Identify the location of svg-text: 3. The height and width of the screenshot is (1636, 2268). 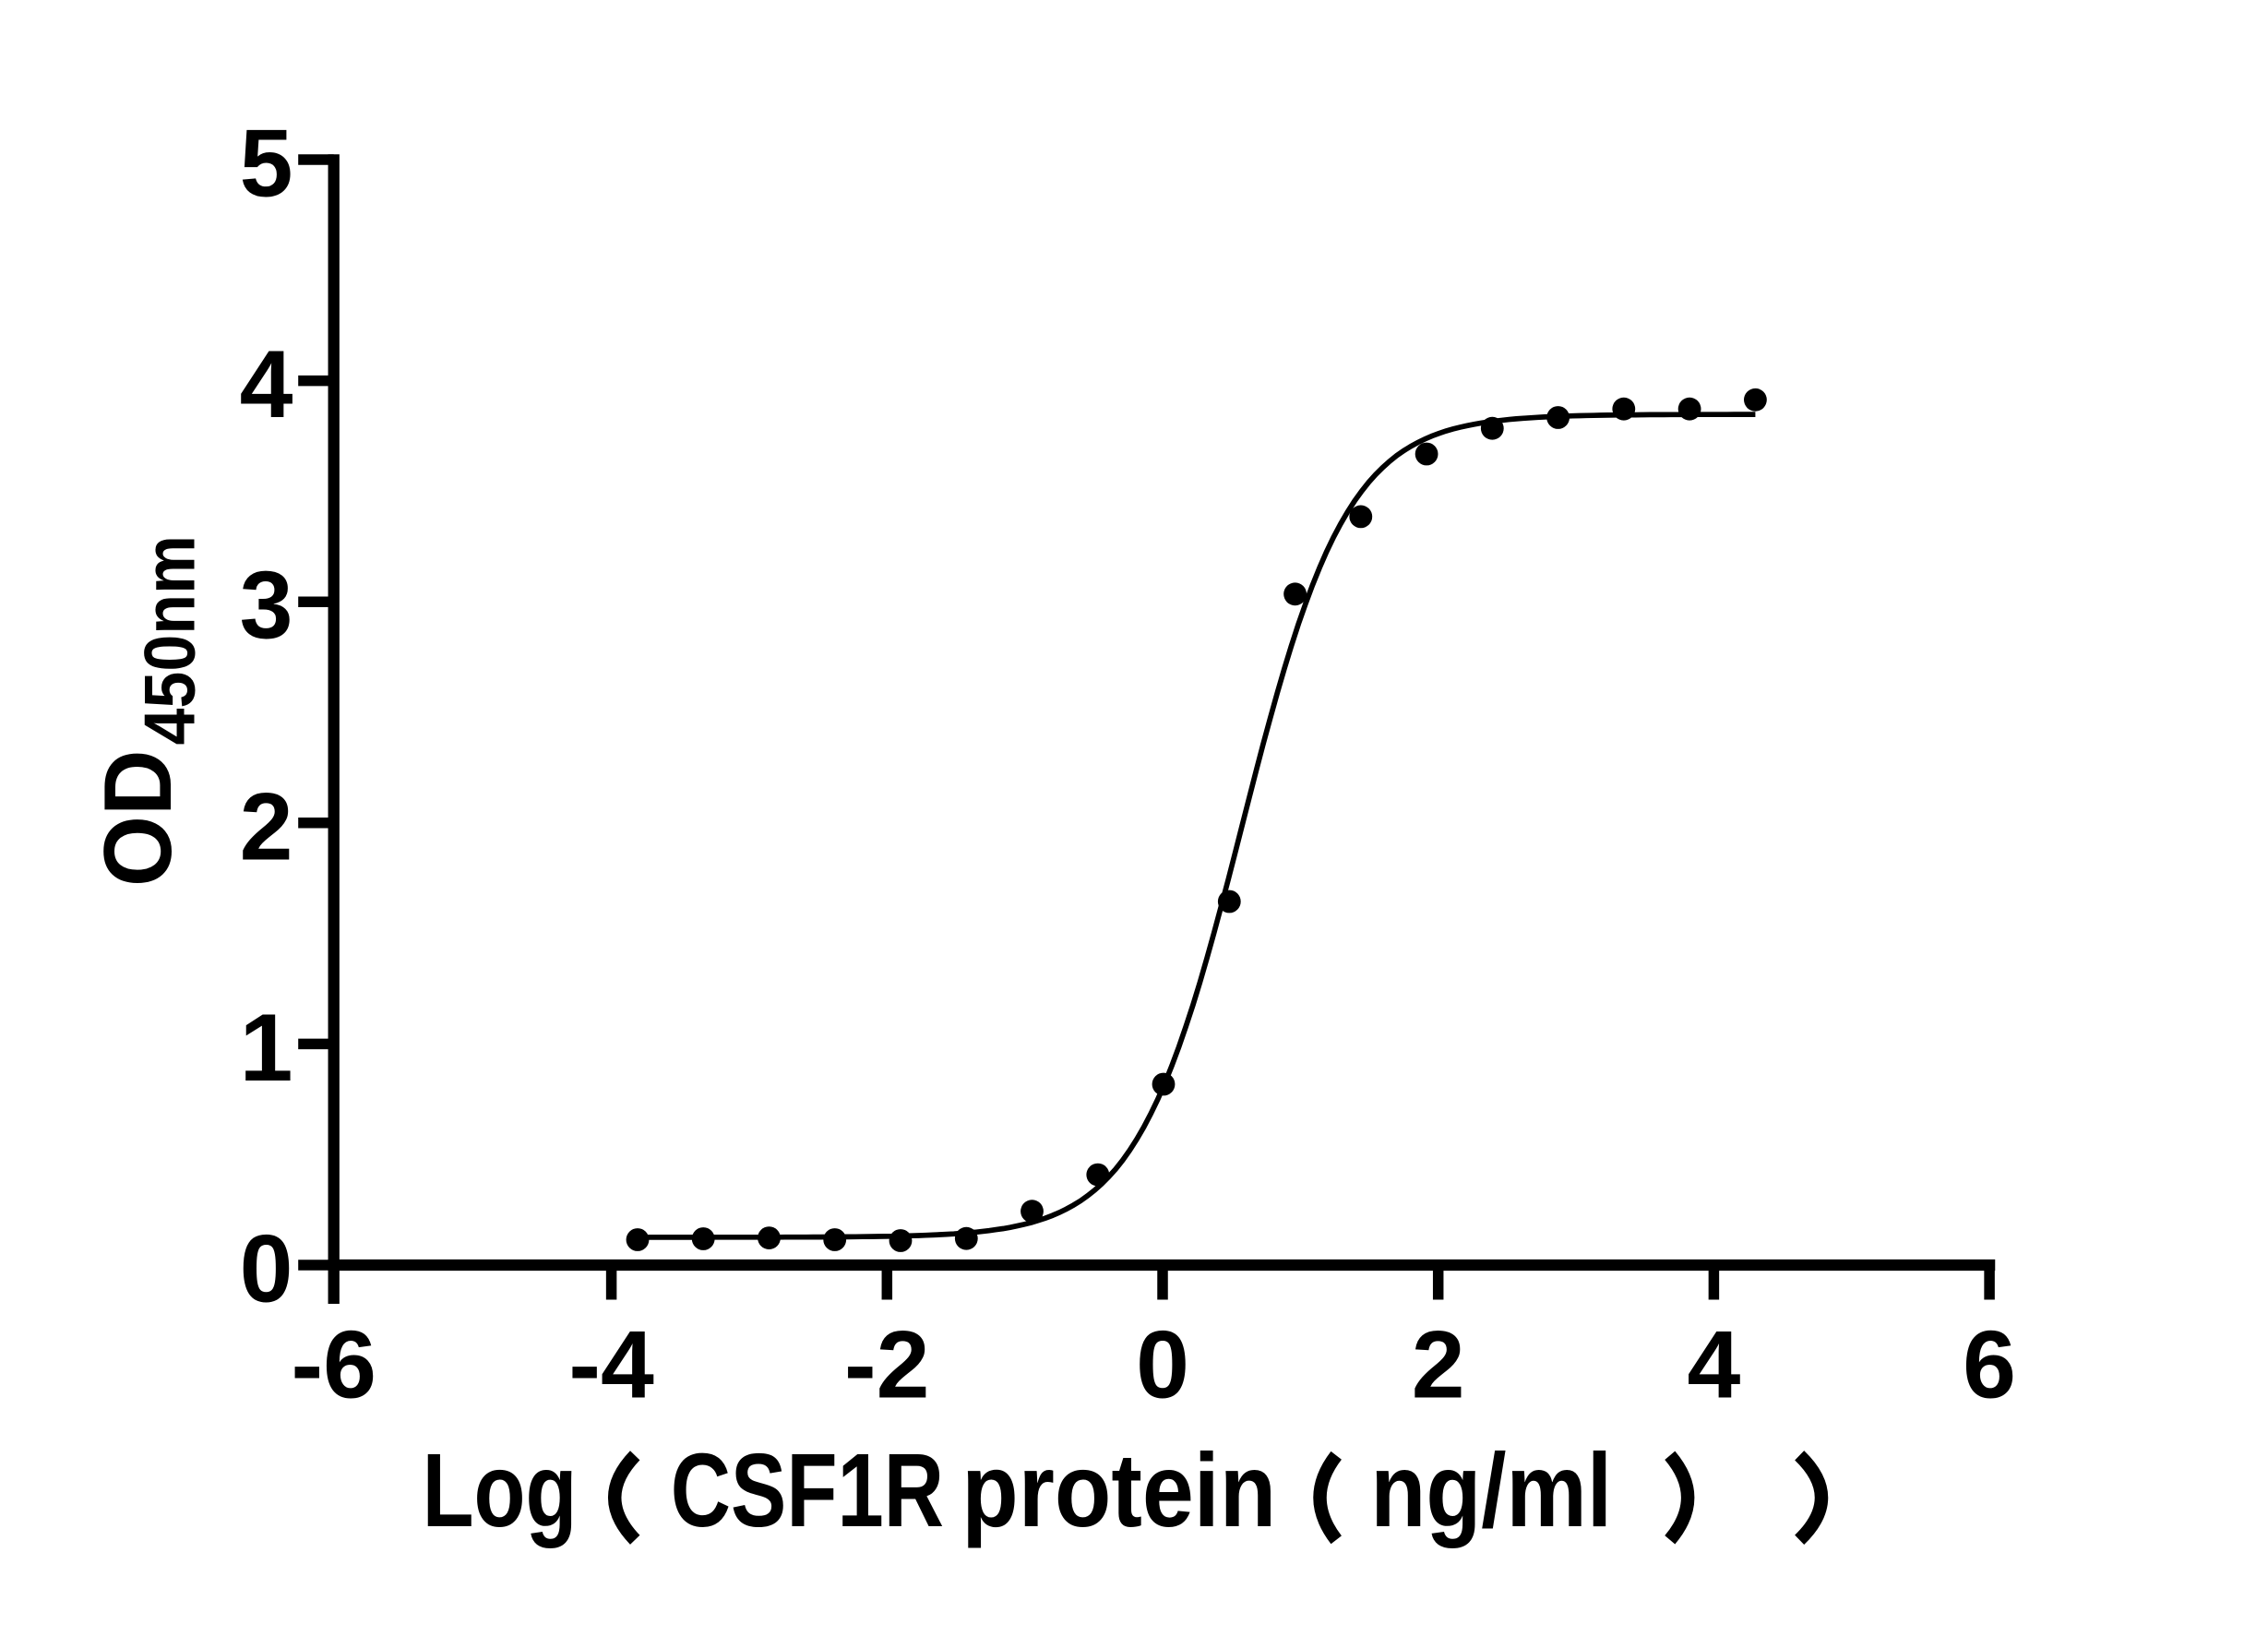
(266, 606).